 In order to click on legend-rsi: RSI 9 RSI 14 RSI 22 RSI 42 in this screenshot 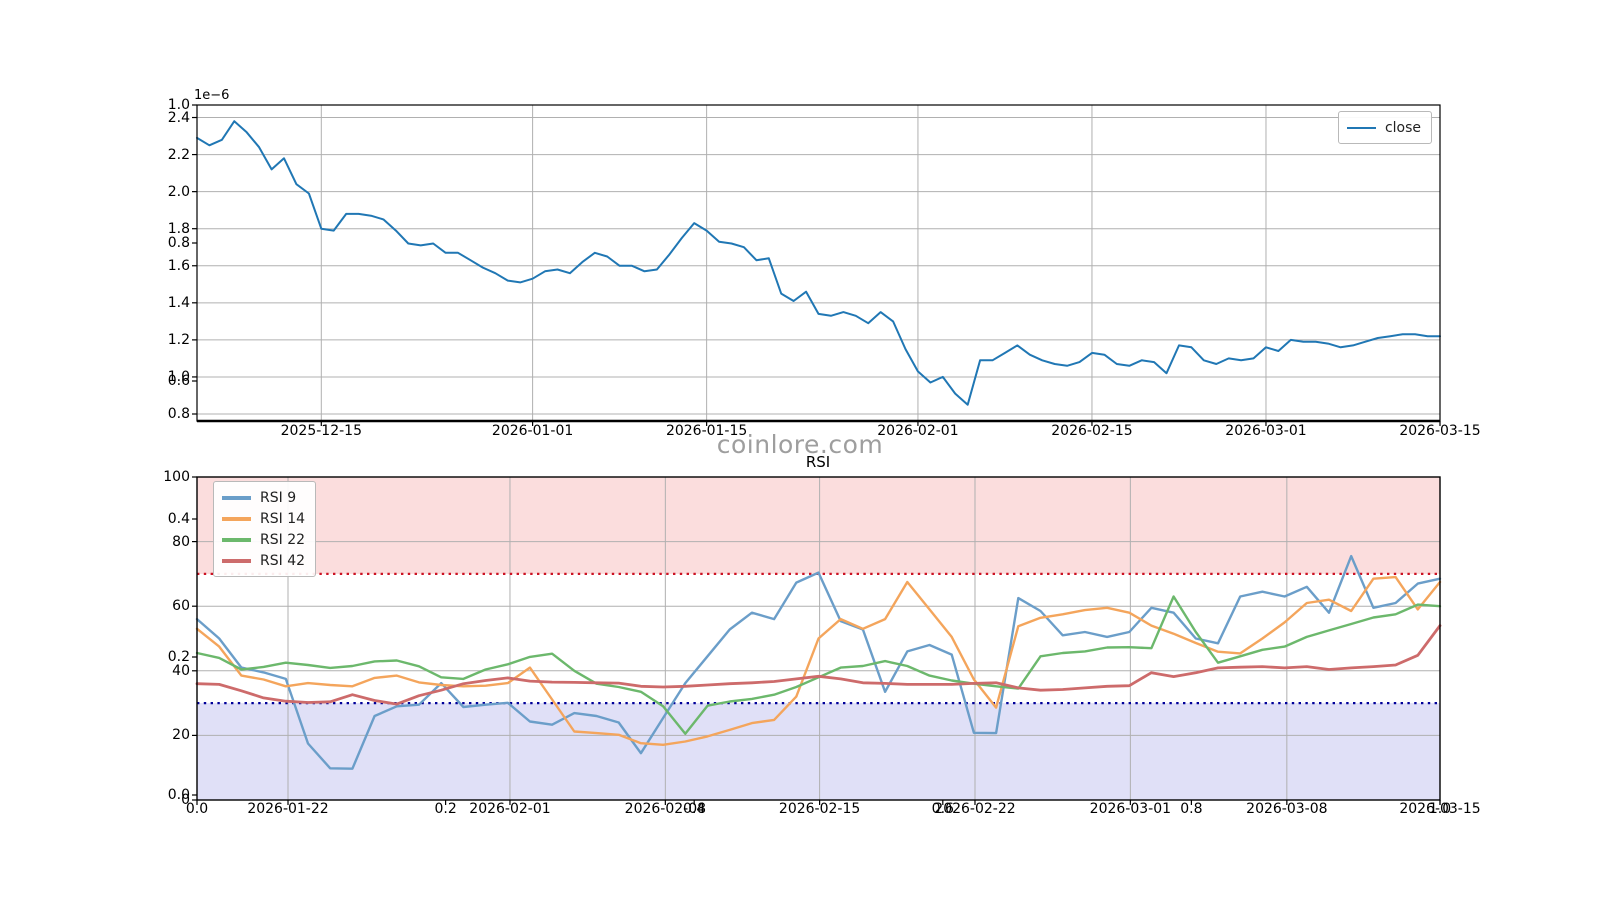, I will do `click(265, 529)`.